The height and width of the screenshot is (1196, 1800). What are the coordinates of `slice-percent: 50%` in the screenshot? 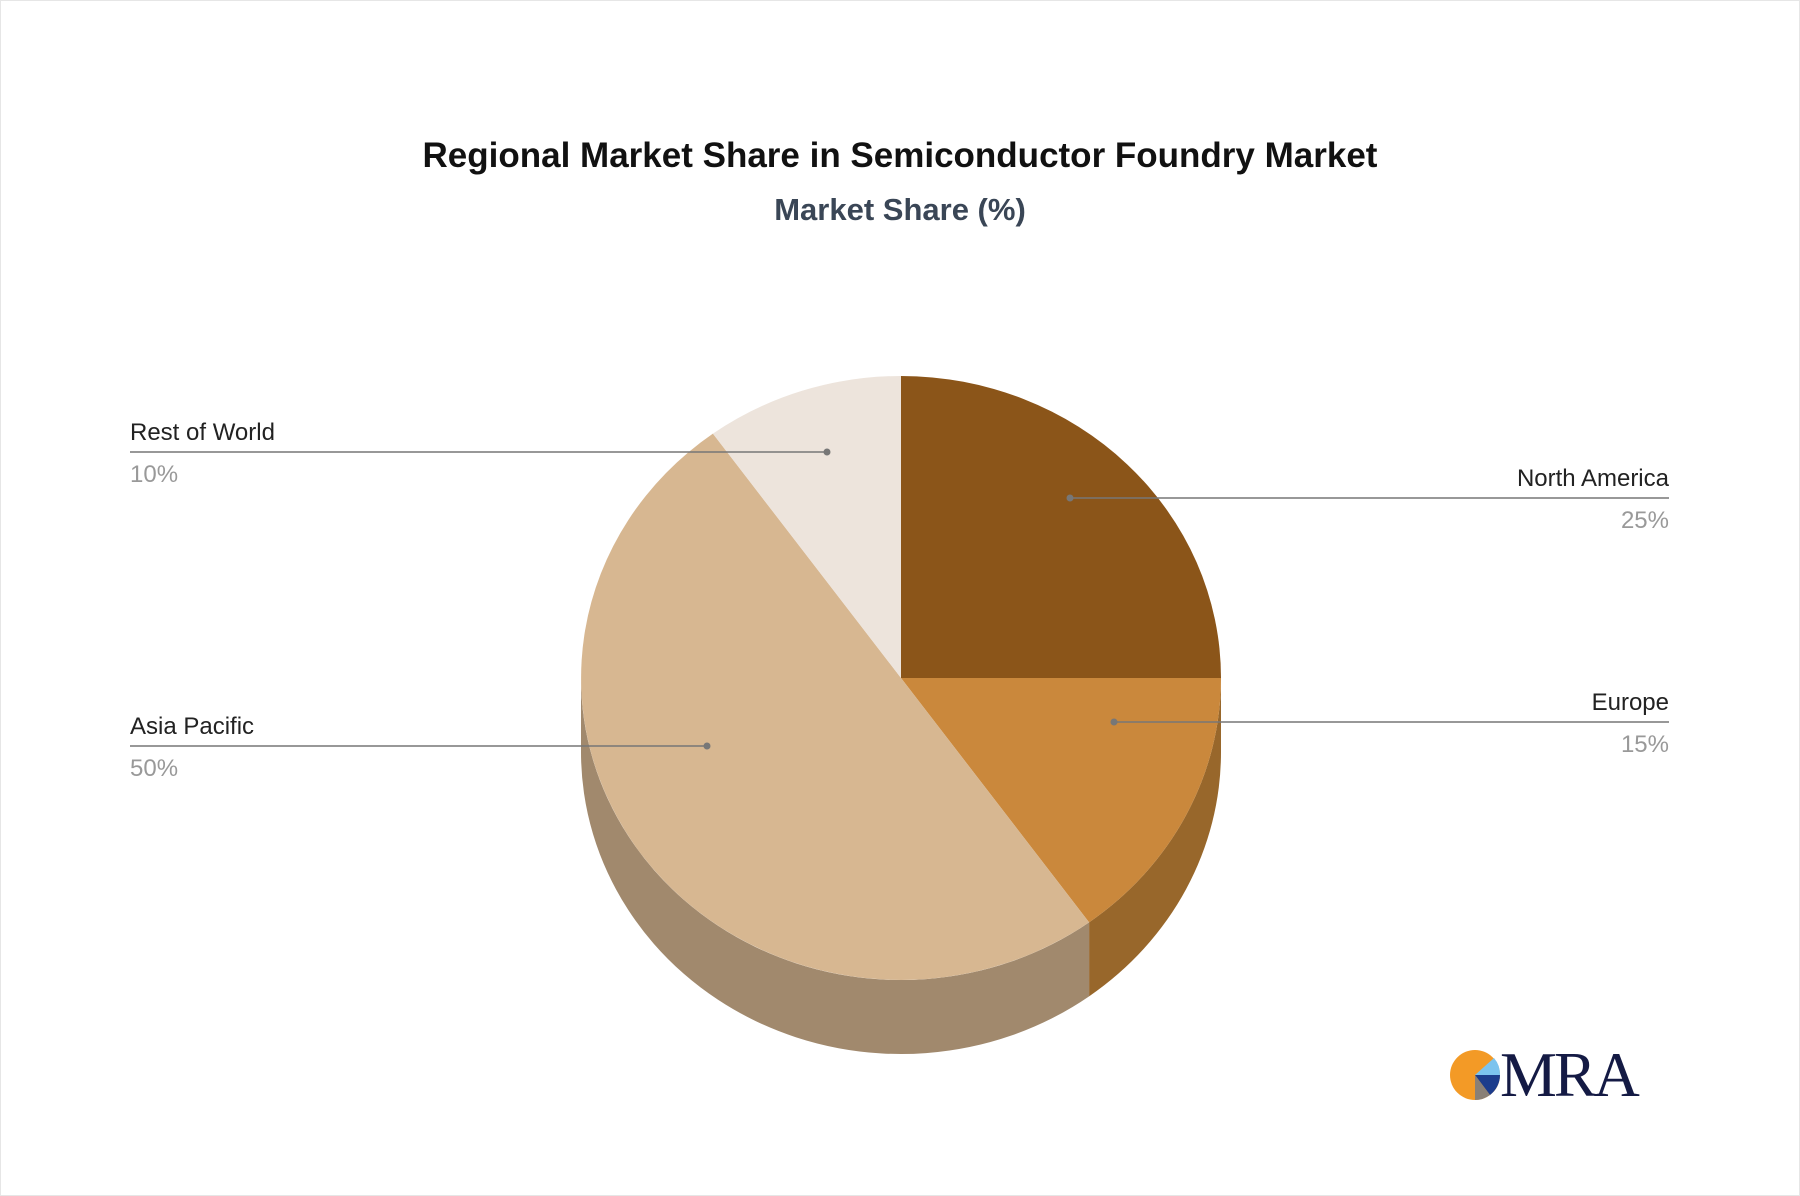 It's located at (154, 768).